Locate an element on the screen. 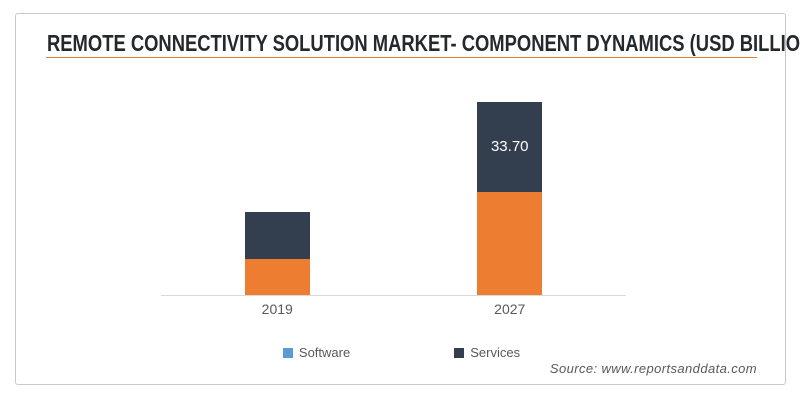 This screenshot has width=800, height=400. legend-label-software: Software is located at coordinates (324, 352).